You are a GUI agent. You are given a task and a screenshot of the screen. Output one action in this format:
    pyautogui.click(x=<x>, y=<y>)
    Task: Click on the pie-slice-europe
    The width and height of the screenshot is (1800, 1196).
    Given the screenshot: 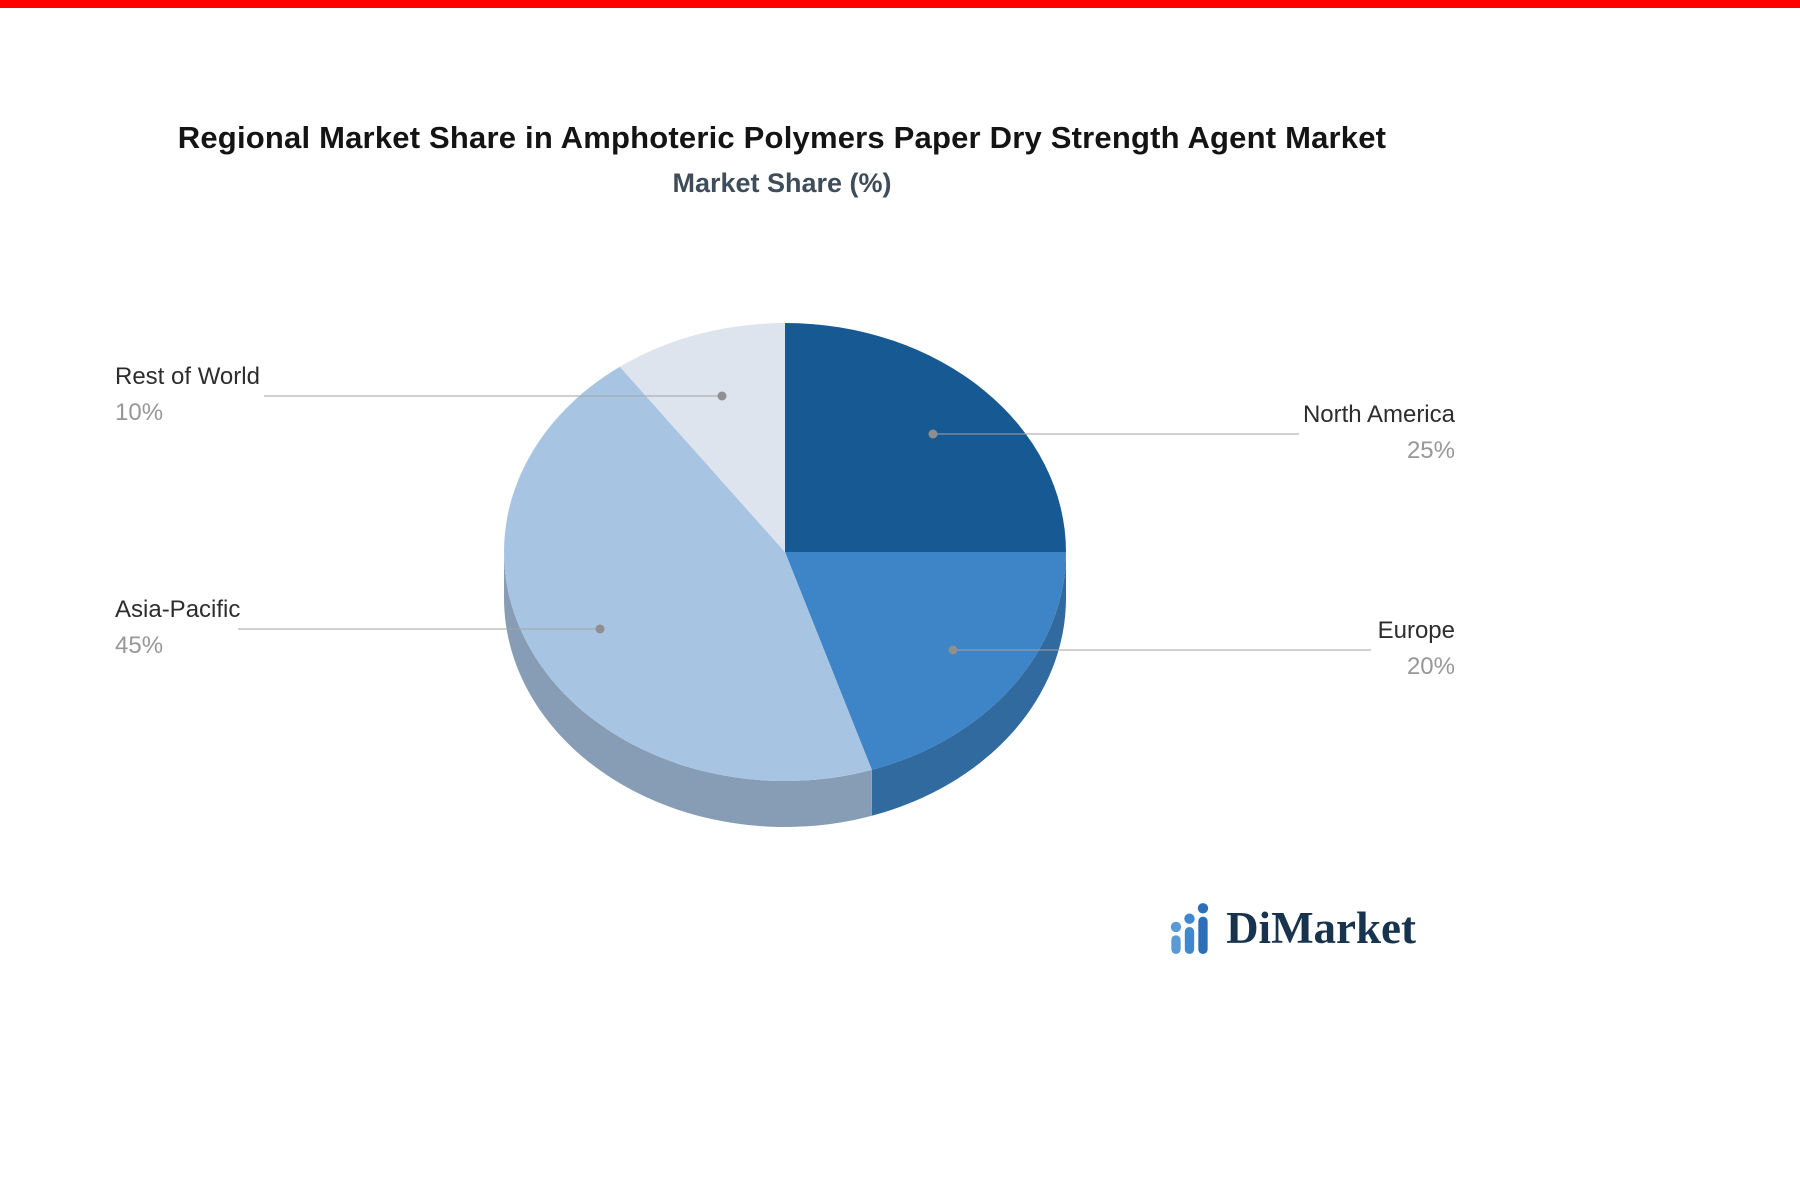 What is the action you would take?
    pyautogui.click(x=925, y=661)
    